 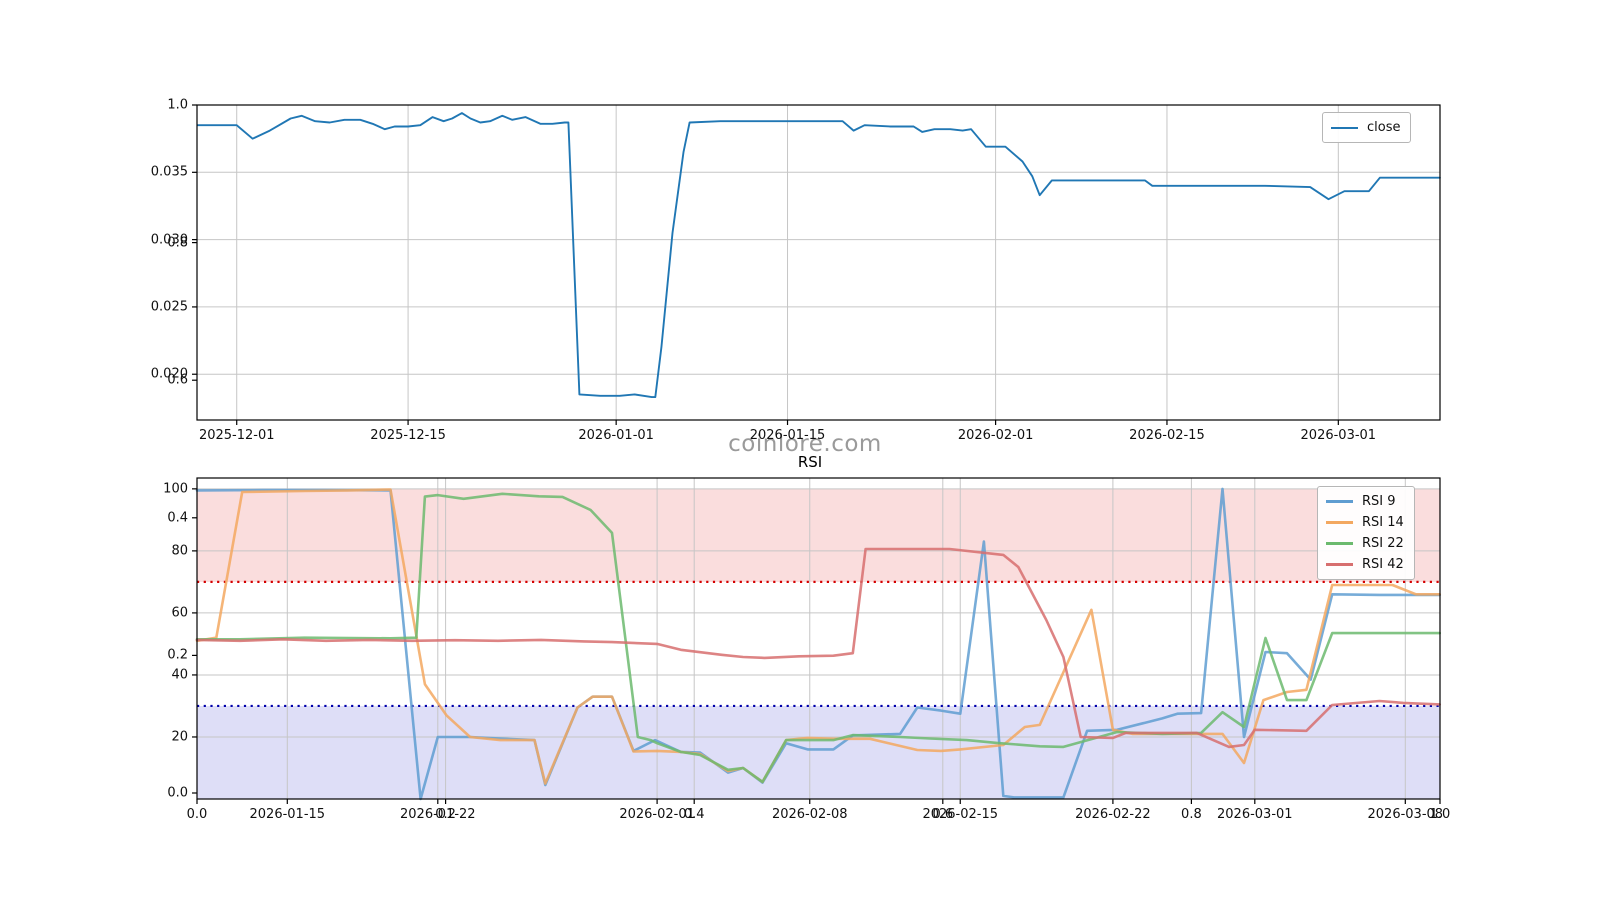 What do you see at coordinates (810, 462) in the screenshot?
I see `rsi-chart-title: RSI` at bounding box center [810, 462].